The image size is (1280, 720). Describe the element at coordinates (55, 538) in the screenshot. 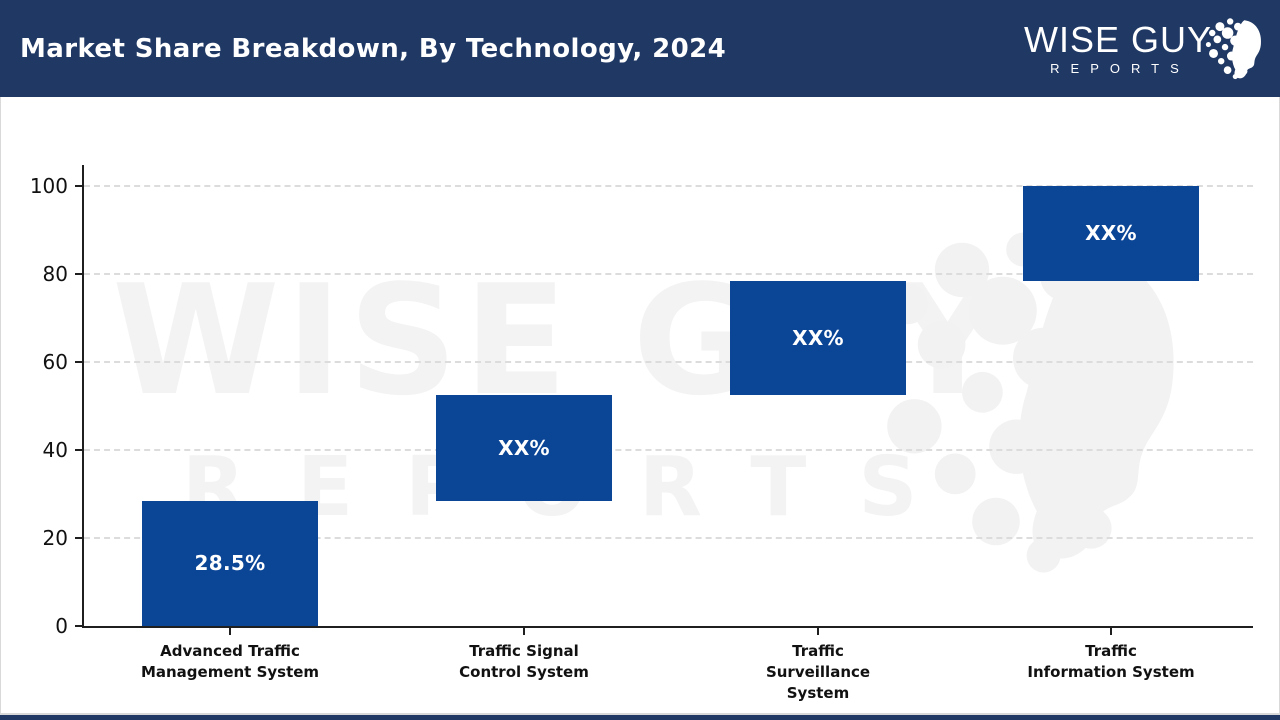

I see `y-axis-tick-label-20: 20` at that location.